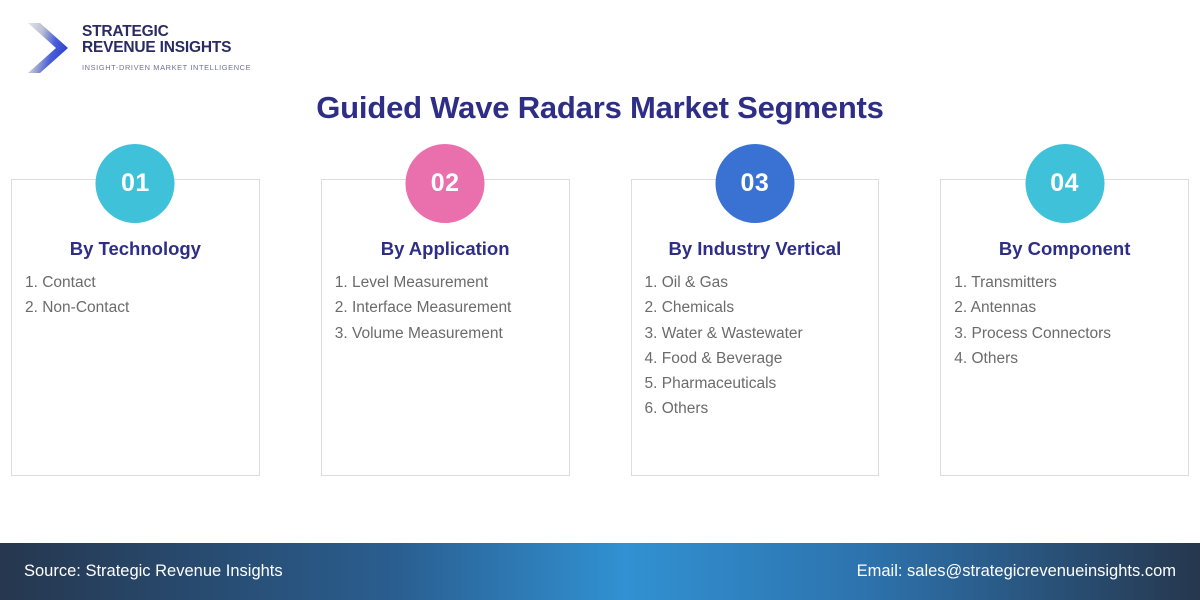 This screenshot has height=600, width=1200. Describe the element at coordinates (125, 31) in the screenshot. I see `brand-name-line1: STRATEGIC` at that location.